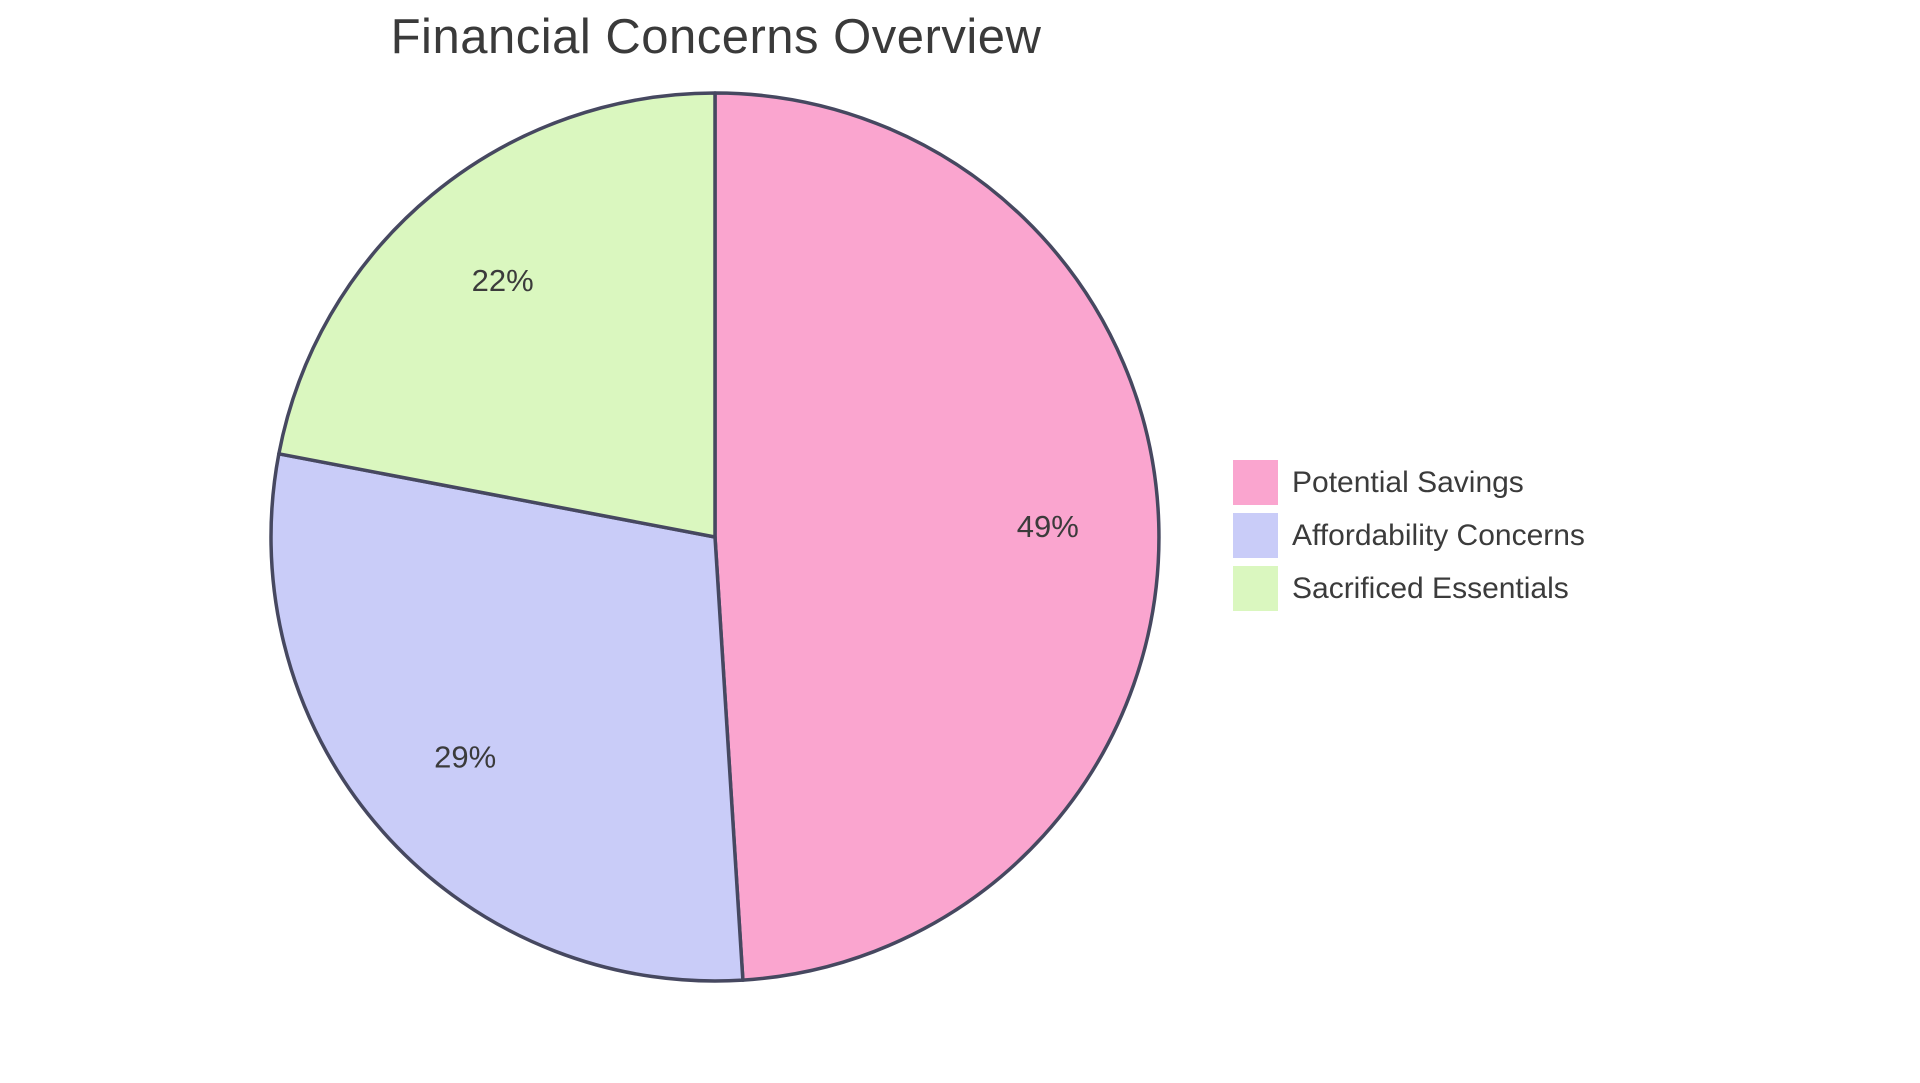  Describe the element at coordinates (716, 37) in the screenshot. I see `chart-title: Financial Concerns Overview` at that location.